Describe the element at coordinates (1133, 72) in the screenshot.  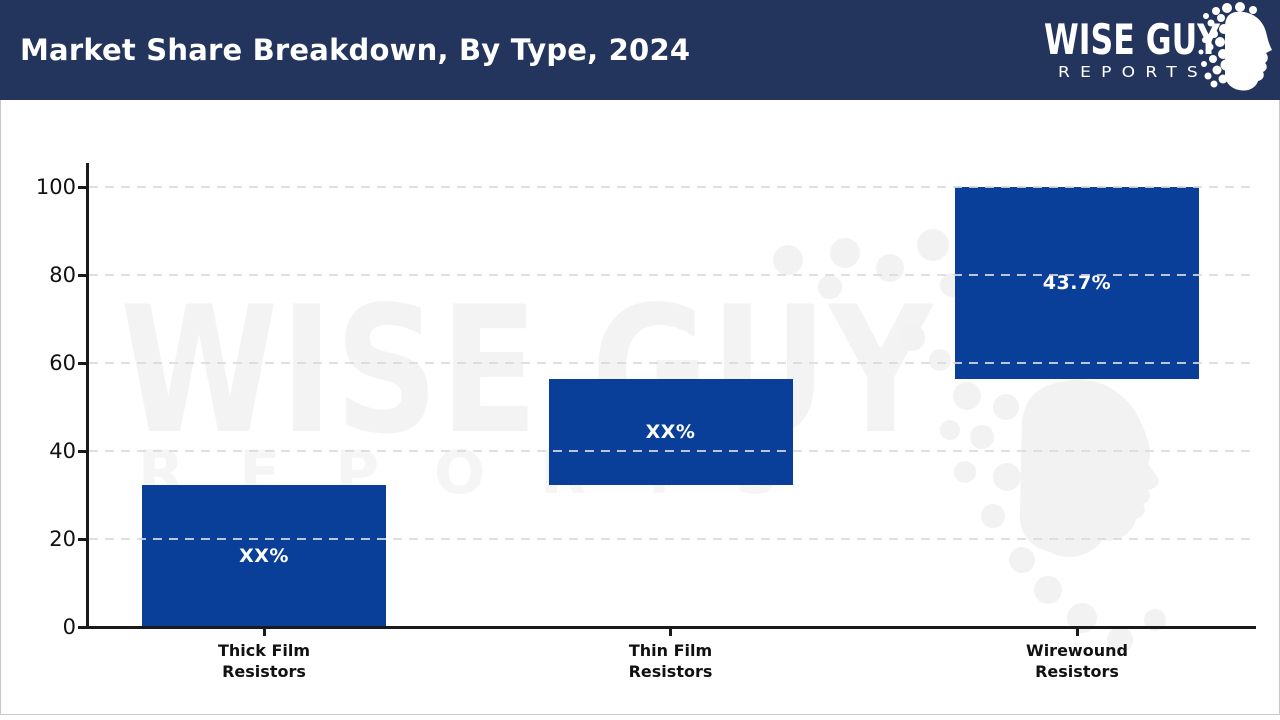
I see `logo-subtext: REPORTS` at that location.